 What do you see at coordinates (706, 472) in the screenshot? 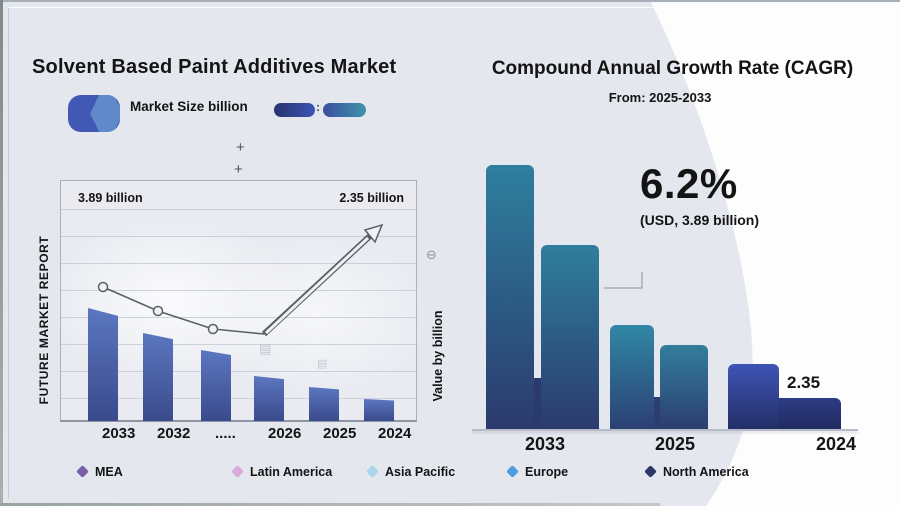
I see `legend-label: North America` at bounding box center [706, 472].